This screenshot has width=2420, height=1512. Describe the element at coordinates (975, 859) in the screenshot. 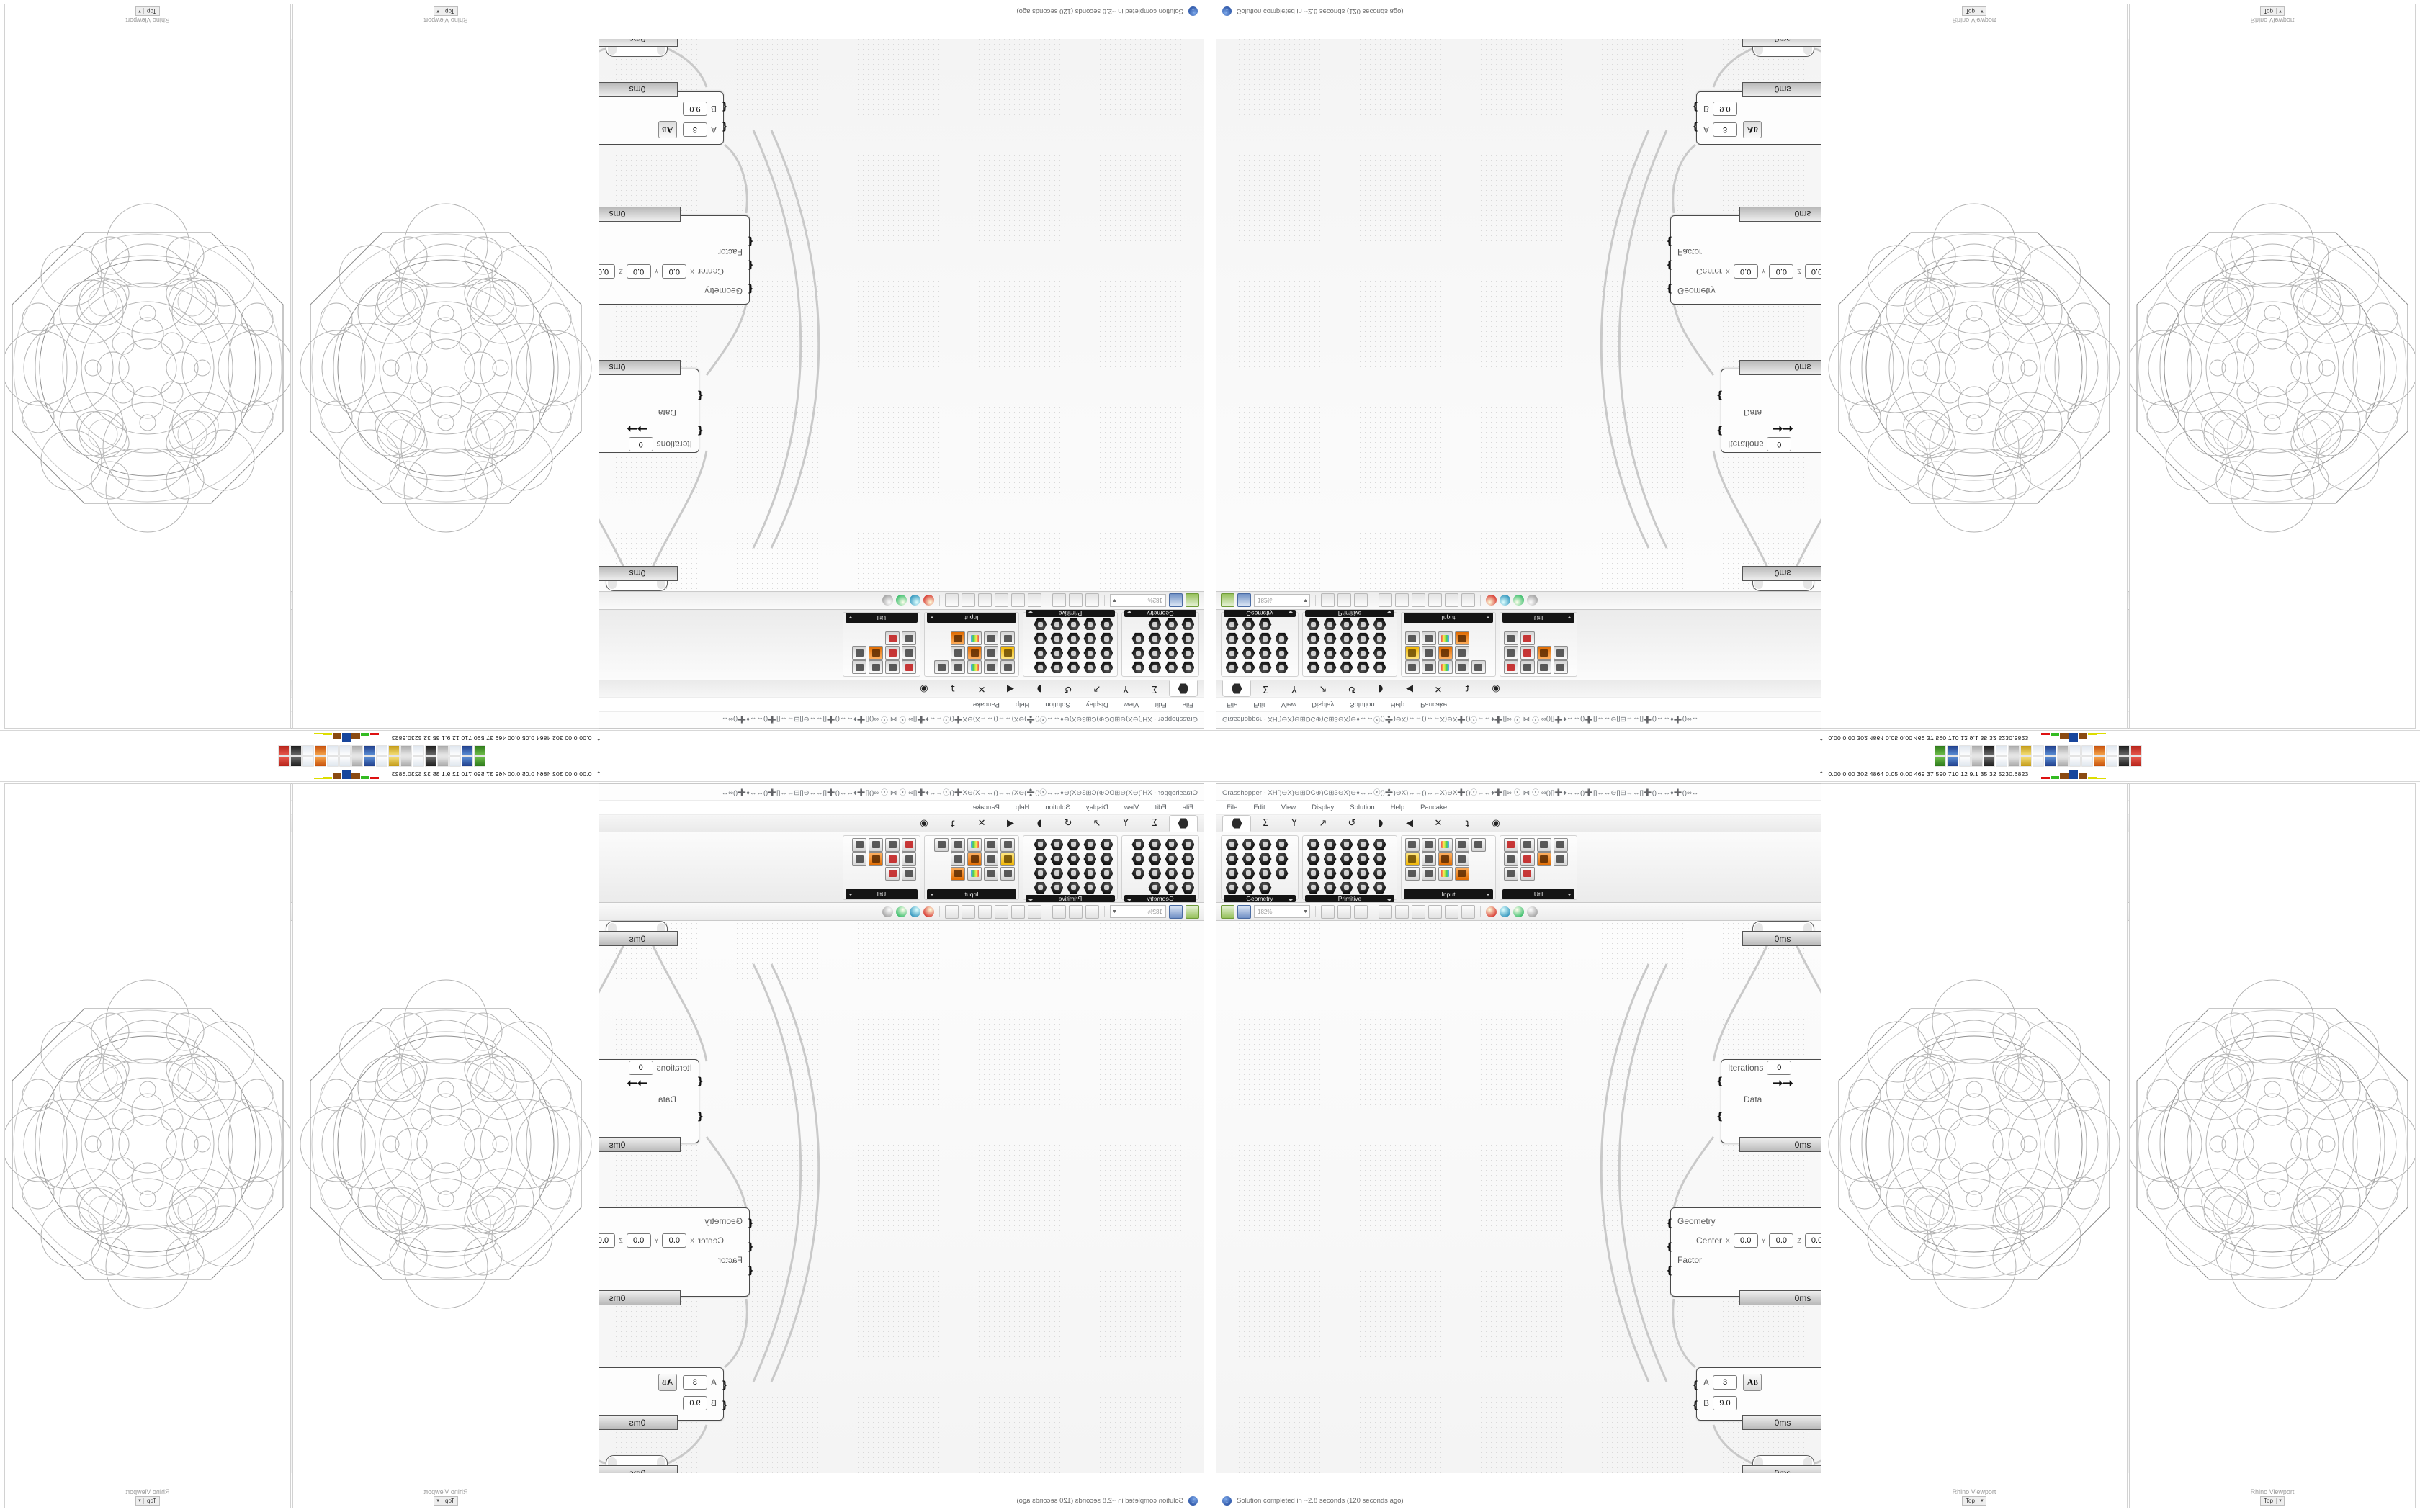

I see `value-list-icon` at that location.